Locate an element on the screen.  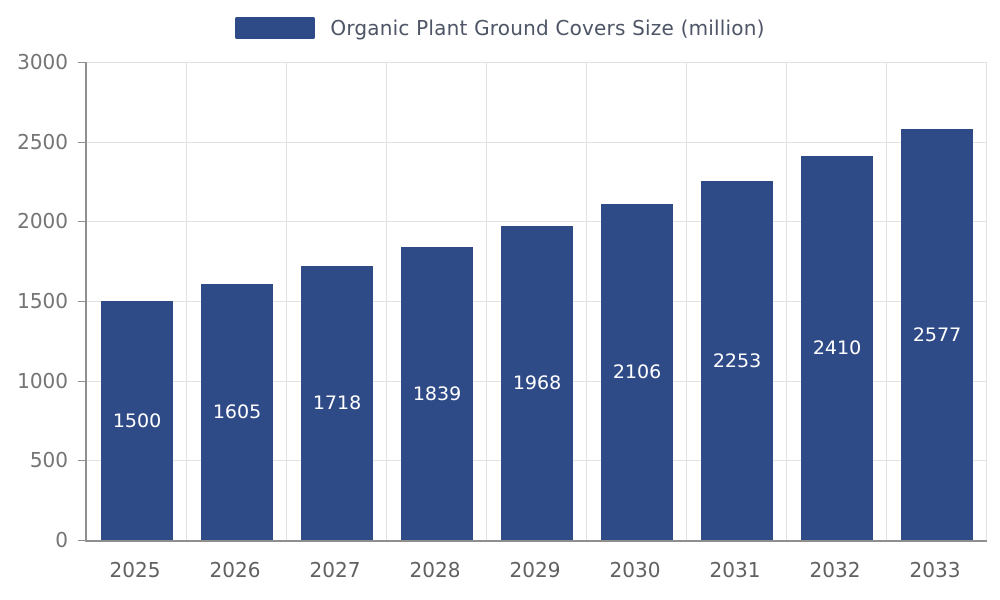
bar-value-label: 1500 is located at coordinates (137, 420).